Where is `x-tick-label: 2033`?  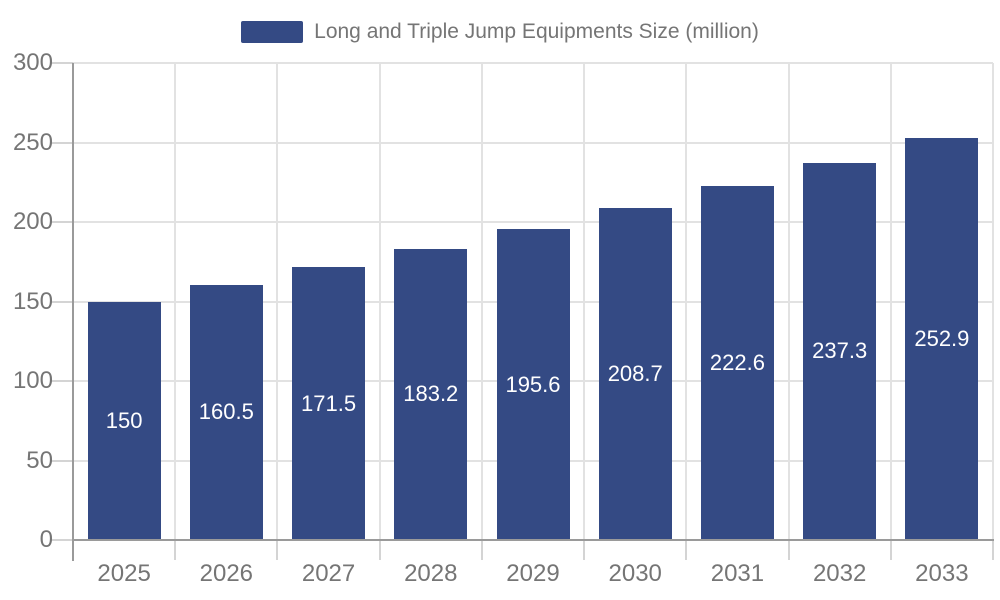 x-tick-label: 2033 is located at coordinates (942, 573).